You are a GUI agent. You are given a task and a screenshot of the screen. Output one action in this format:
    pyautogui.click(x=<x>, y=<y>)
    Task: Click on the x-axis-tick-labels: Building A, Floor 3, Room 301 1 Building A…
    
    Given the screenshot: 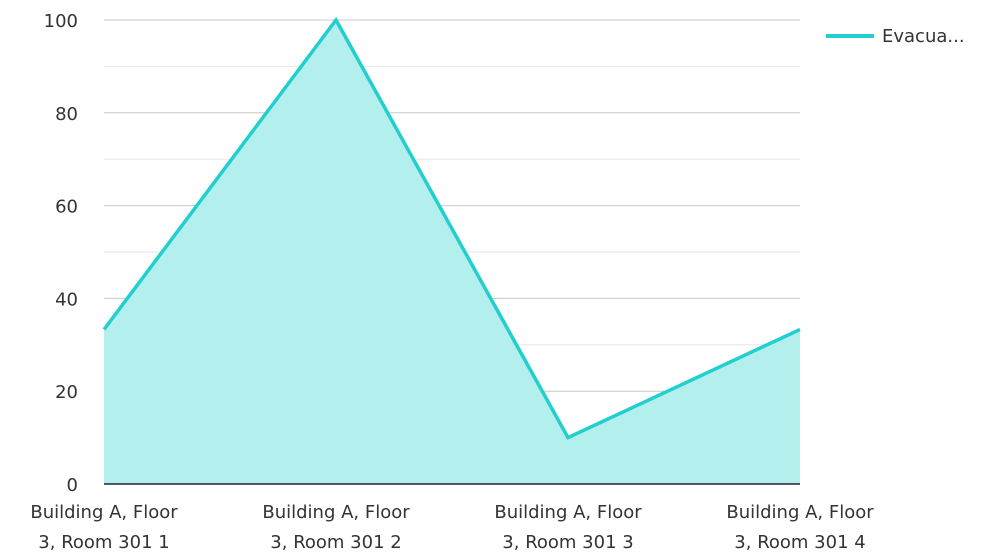 What is the action you would take?
    pyautogui.click(x=452, y=527)
    